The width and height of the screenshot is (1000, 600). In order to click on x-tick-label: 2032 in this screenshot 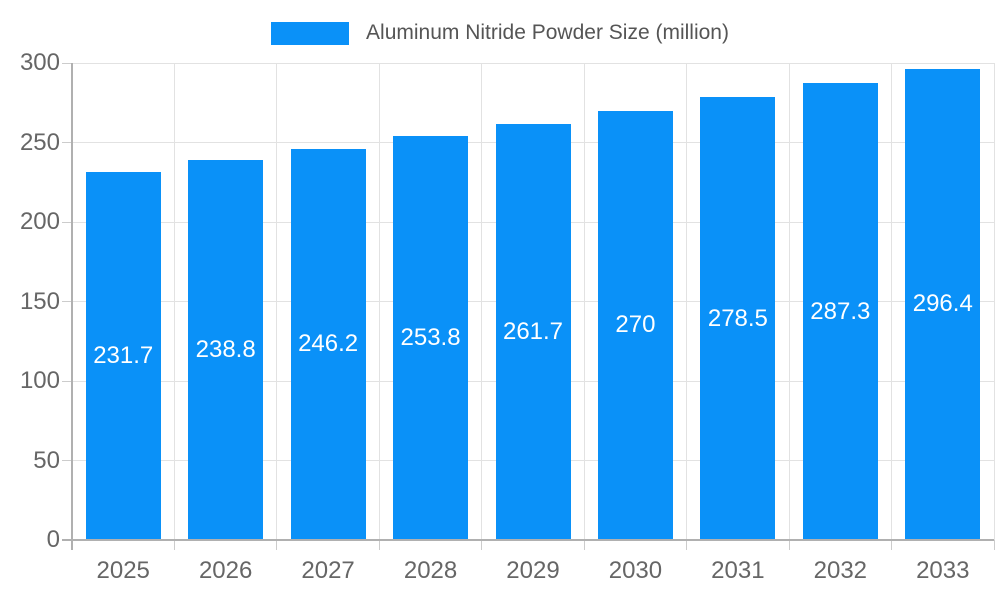, I will do `click(840, 570)`.